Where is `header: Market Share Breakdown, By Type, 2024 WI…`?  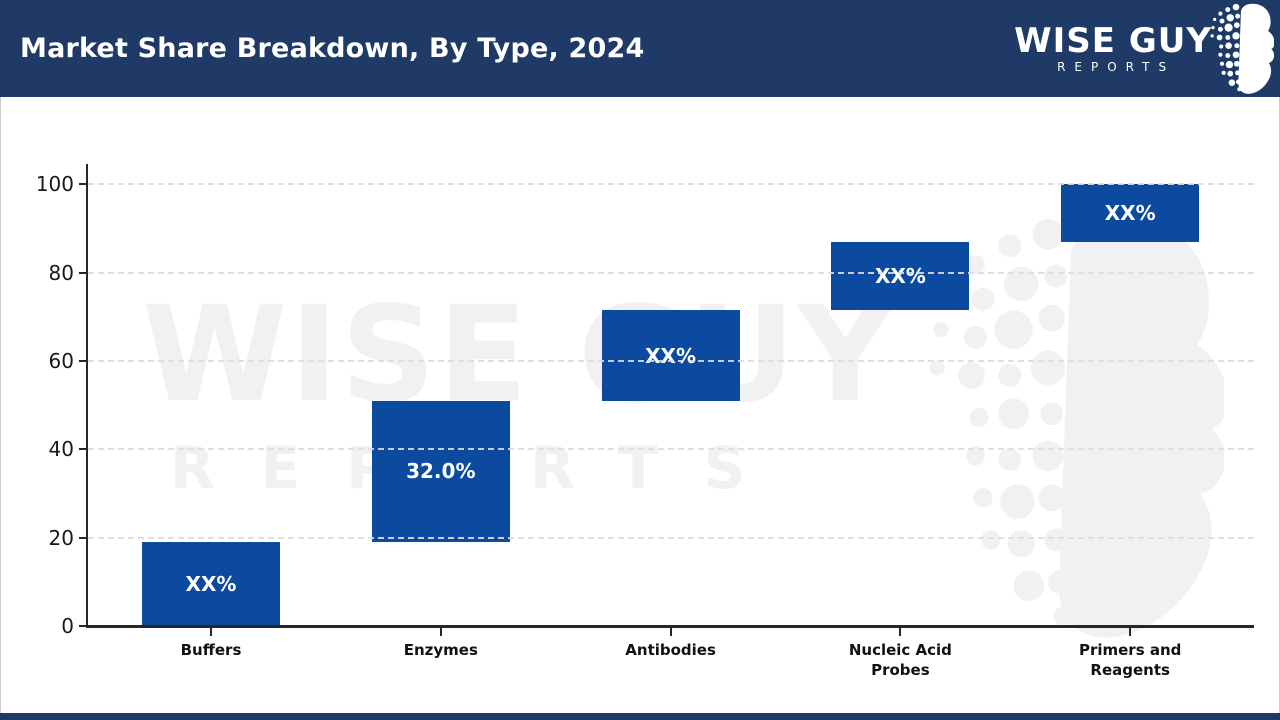 header: Market Share Breakdown, By Type, 2024 WI… is located at coordinates (640, 48).